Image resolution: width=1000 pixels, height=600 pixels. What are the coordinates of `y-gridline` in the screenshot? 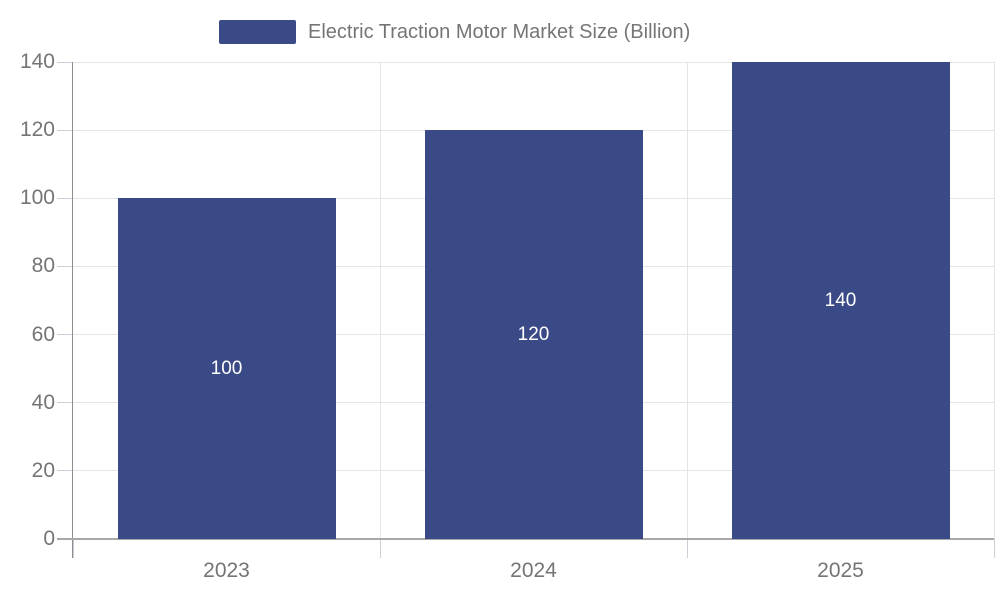 It's located at (533, 62).